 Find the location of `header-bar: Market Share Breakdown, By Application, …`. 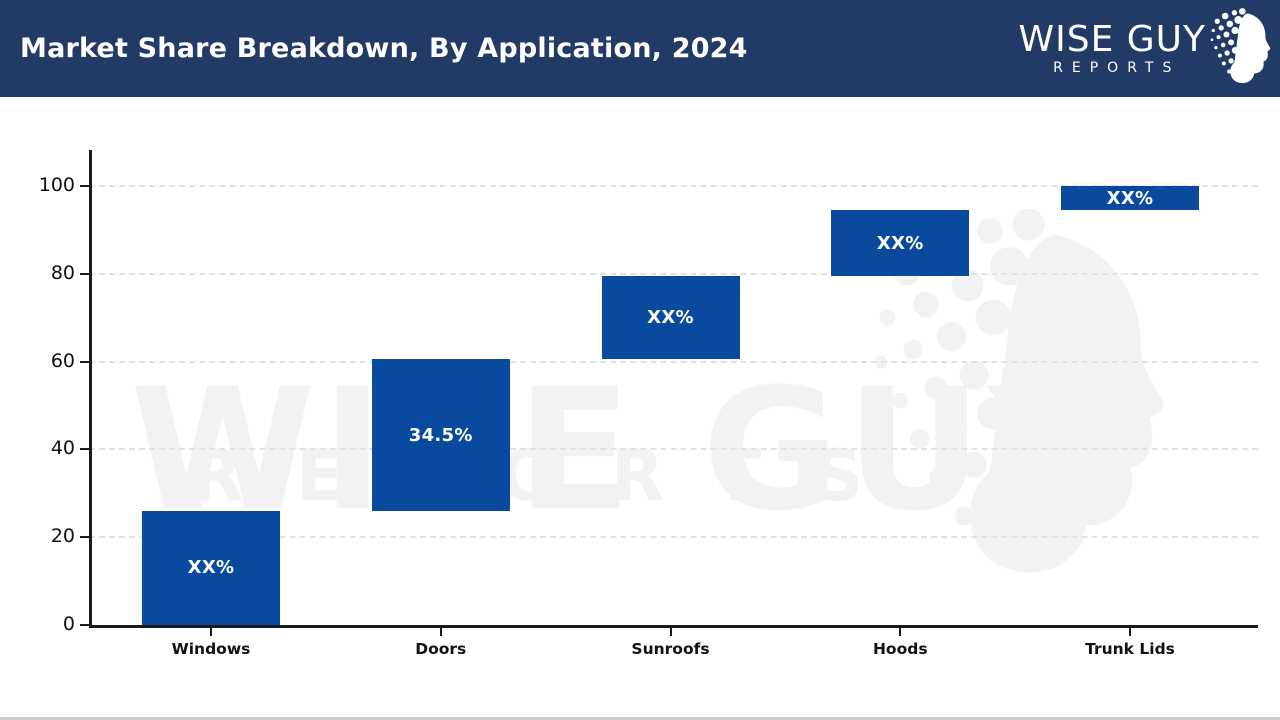

header-bar: Market Share Breakdown, By Application, … is located at coordinates (640, 48).